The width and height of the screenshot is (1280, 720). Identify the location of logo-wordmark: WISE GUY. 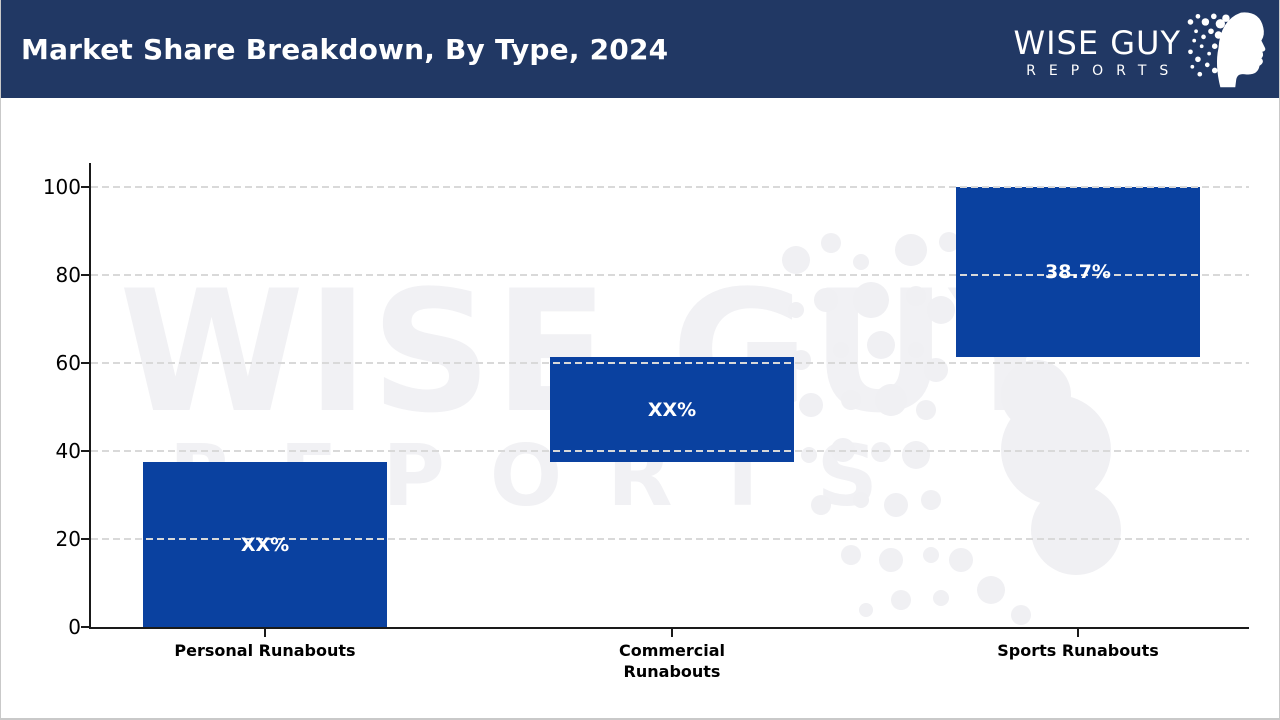
(1097, 42).